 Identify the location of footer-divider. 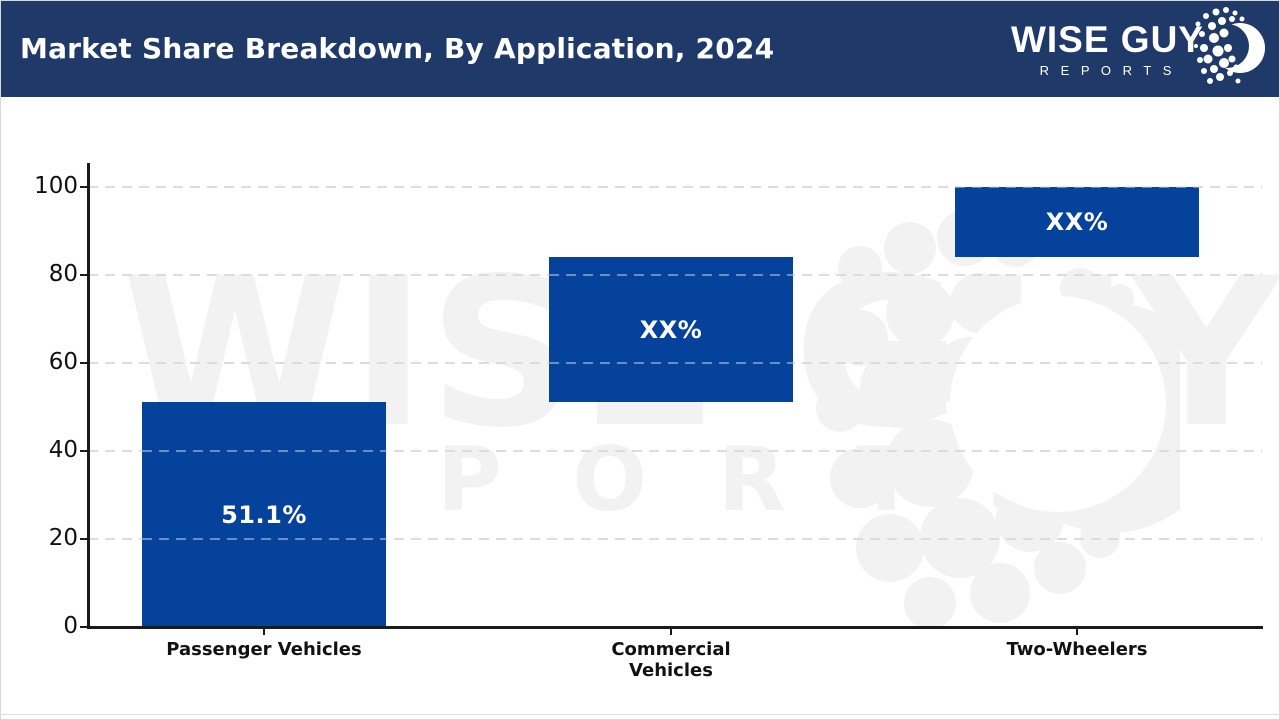
(640, 714).